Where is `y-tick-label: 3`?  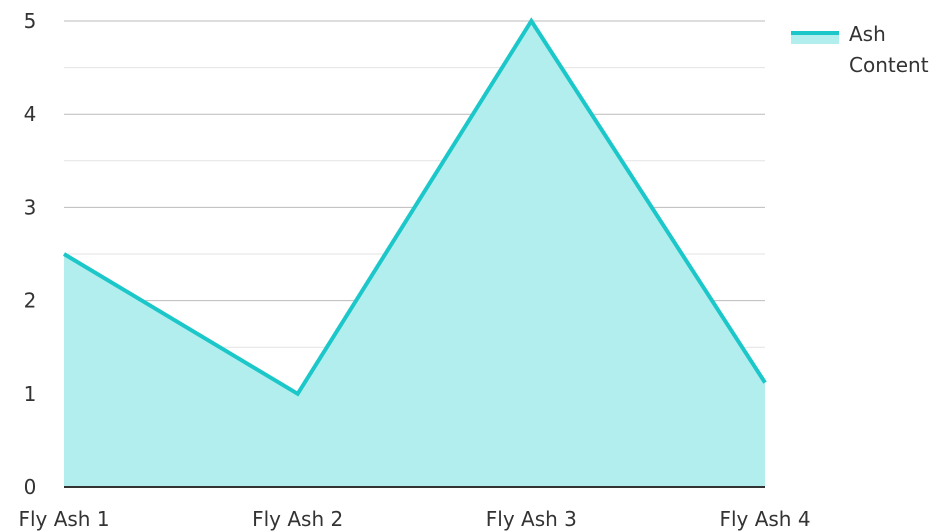 y-tick-label: 3 is located at coordinates (30, 207).